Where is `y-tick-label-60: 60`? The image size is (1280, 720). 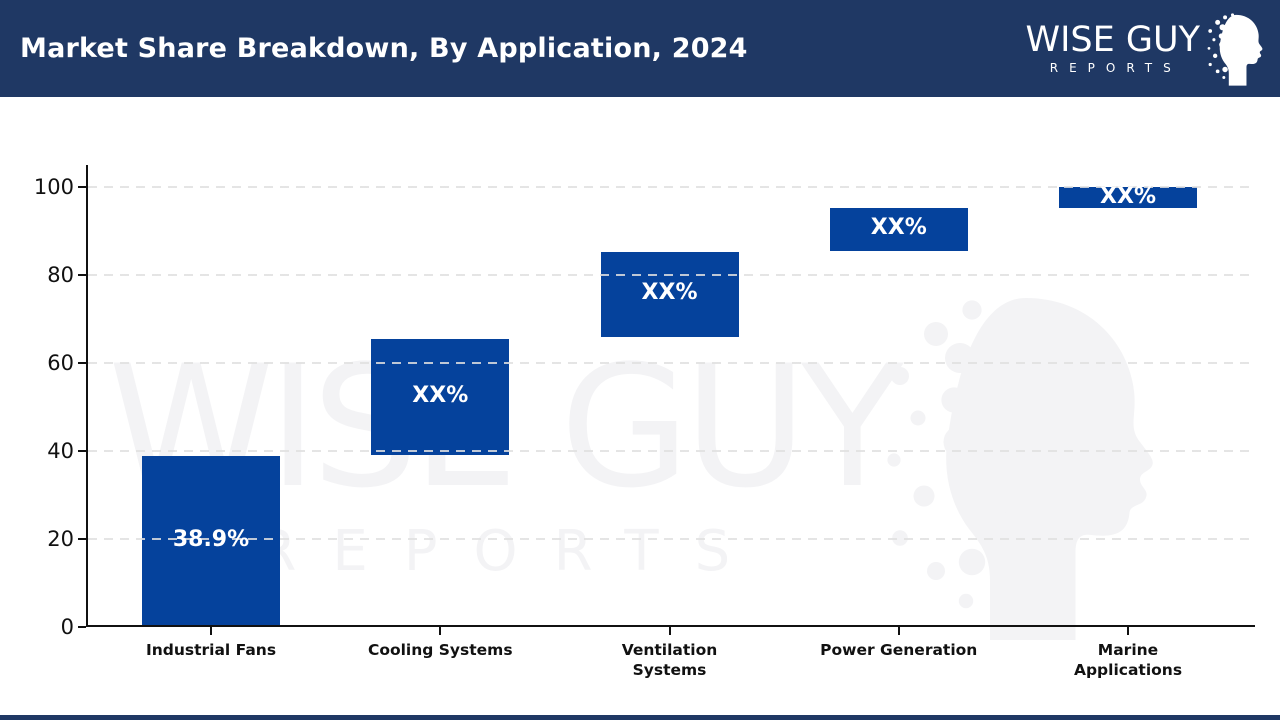
y-tick-label-60: 60 is located at coordinates (60, 363).